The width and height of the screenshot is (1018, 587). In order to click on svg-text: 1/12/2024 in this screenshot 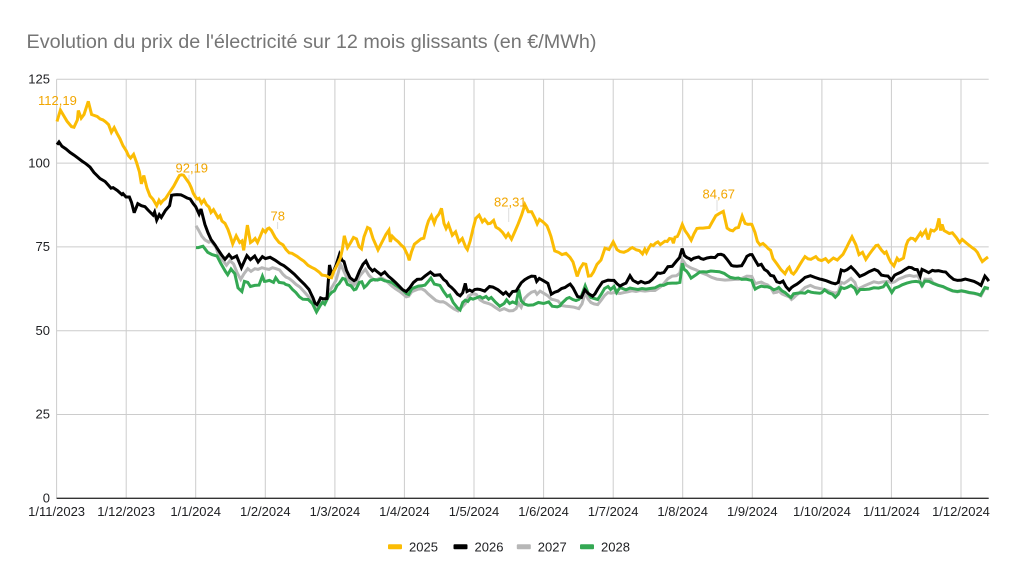, I will do `click(961, 511)`.